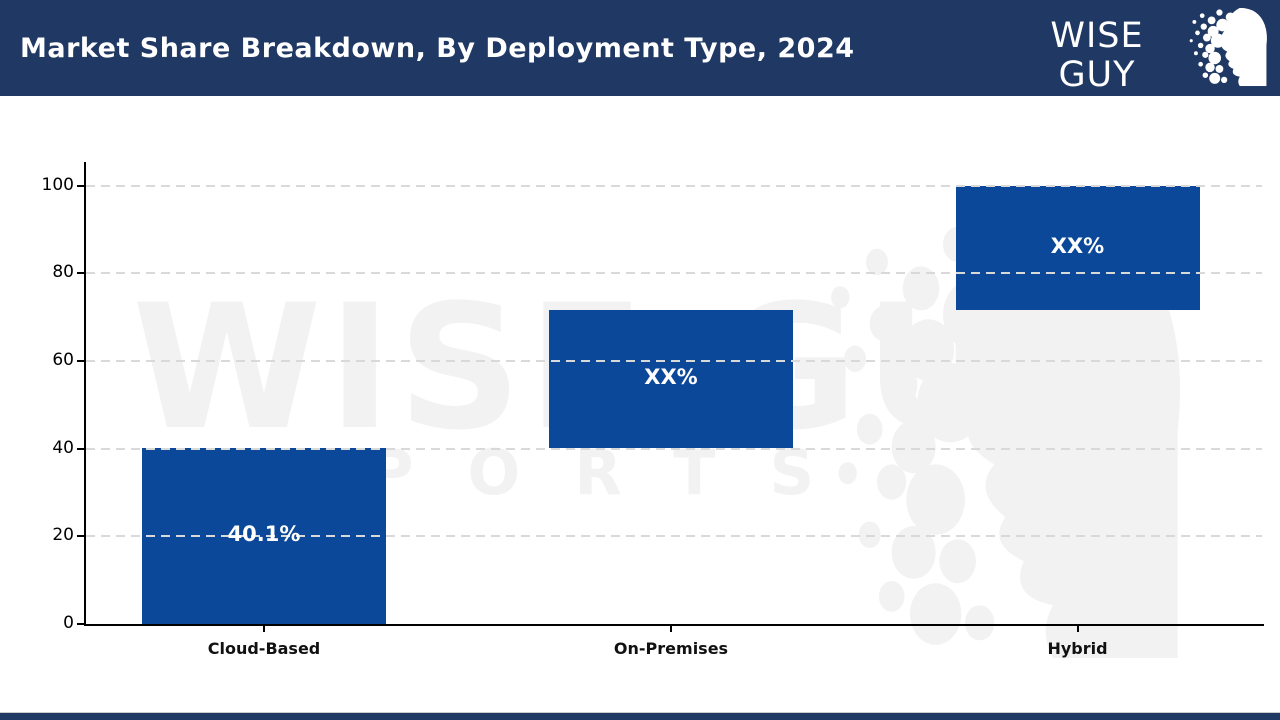  I want to click on logo-subtext: REPORTS, so click(1102, 102).